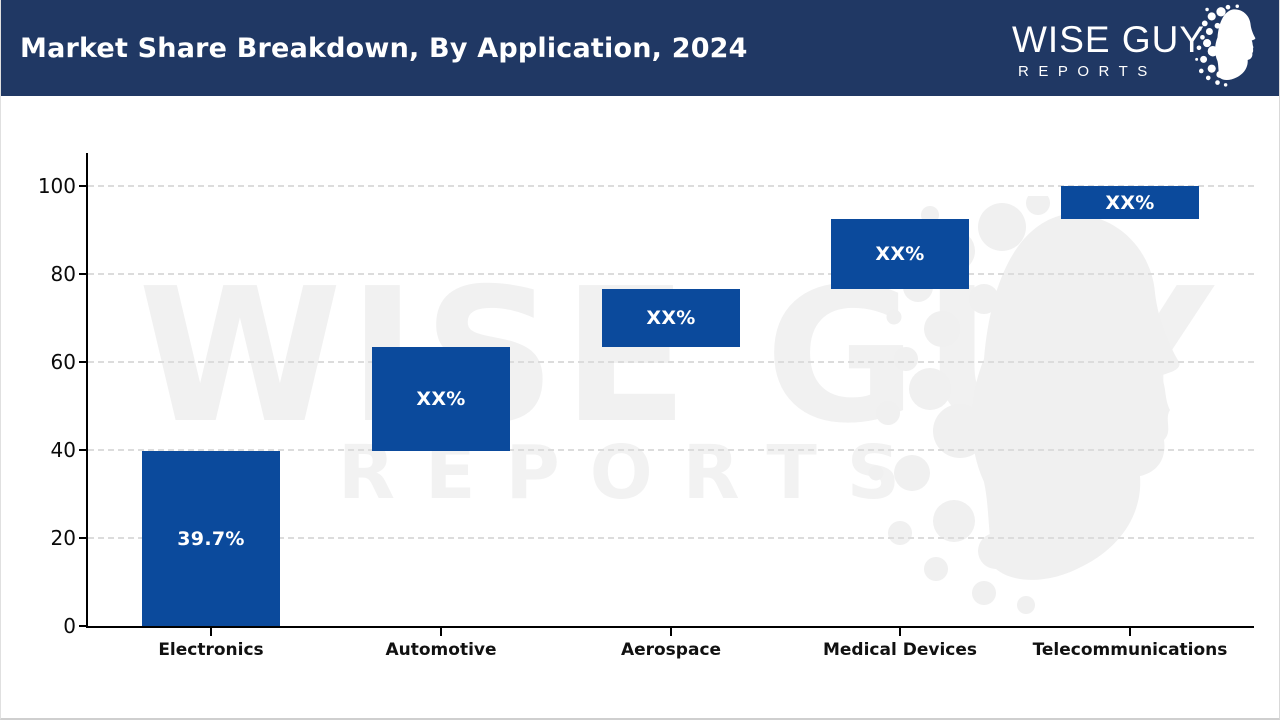  Describe the element at coordinates (56, 186) in the screenshot. I see `y-tick-label: 100` at that location.